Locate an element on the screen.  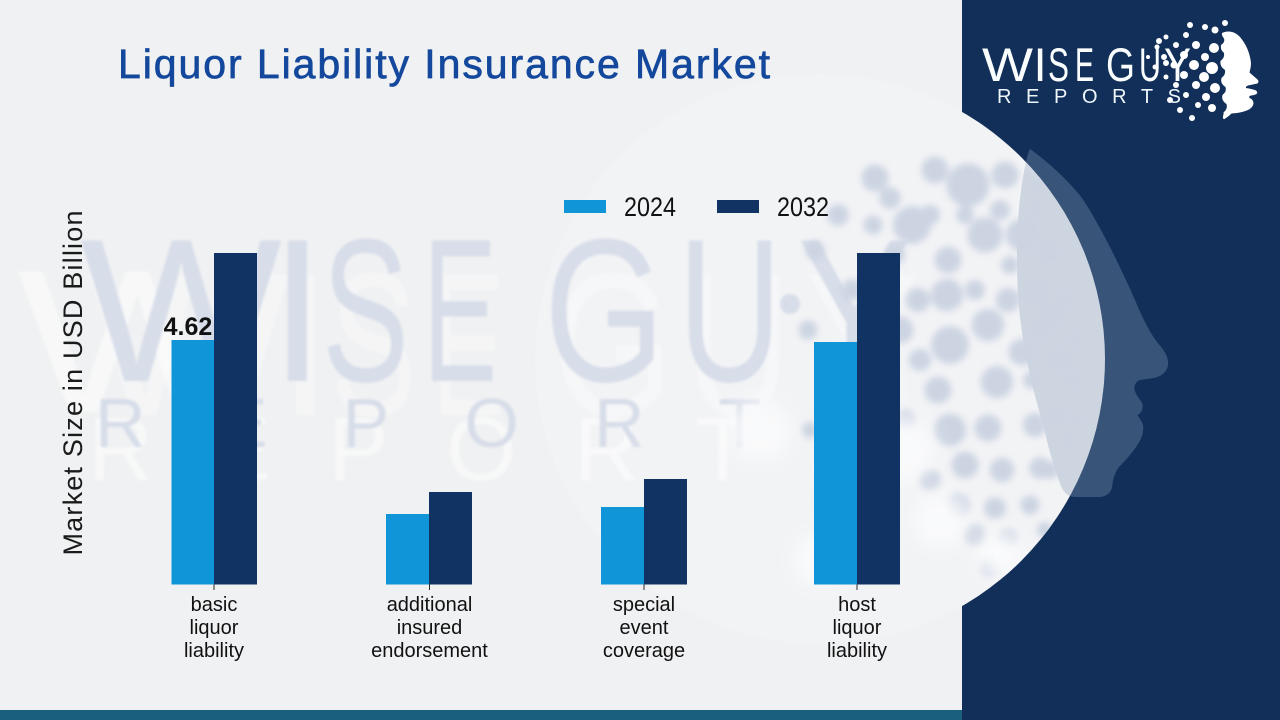
svg-text: special is located at coordinates (644, 605).